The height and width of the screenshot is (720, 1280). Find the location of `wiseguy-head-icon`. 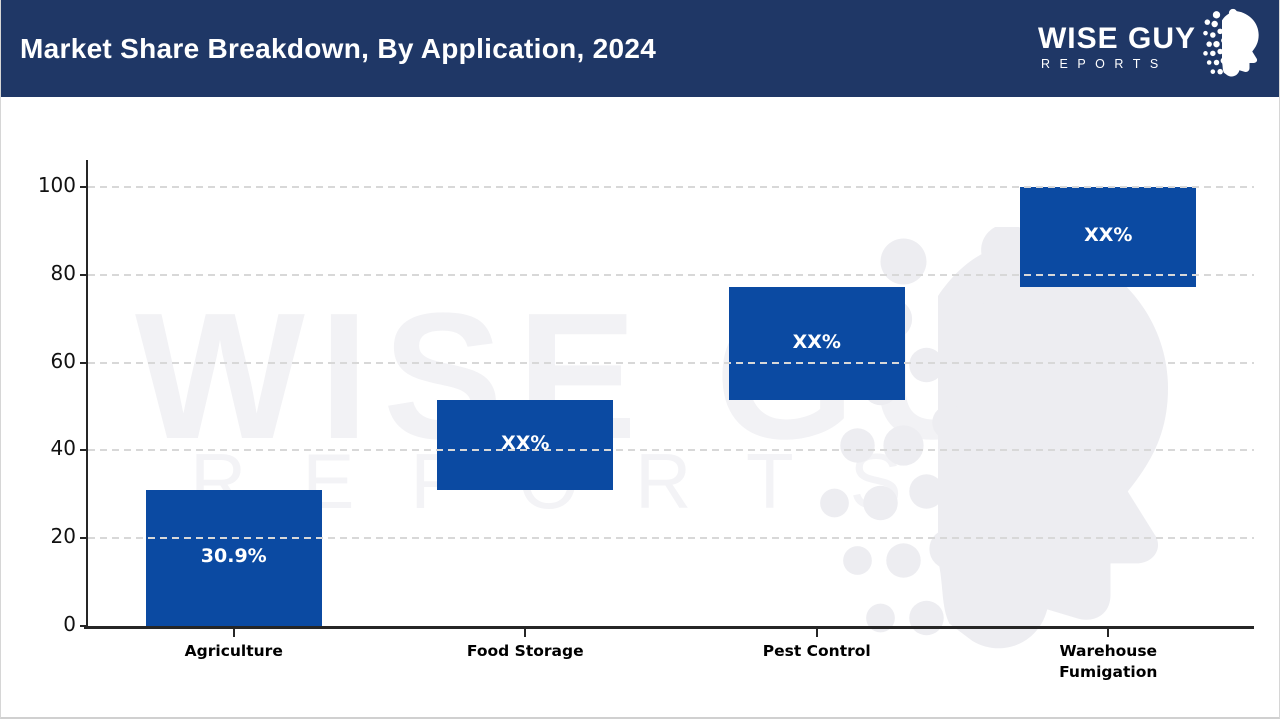

wiseguy-head-icon is located at coordinates (1231, 42).